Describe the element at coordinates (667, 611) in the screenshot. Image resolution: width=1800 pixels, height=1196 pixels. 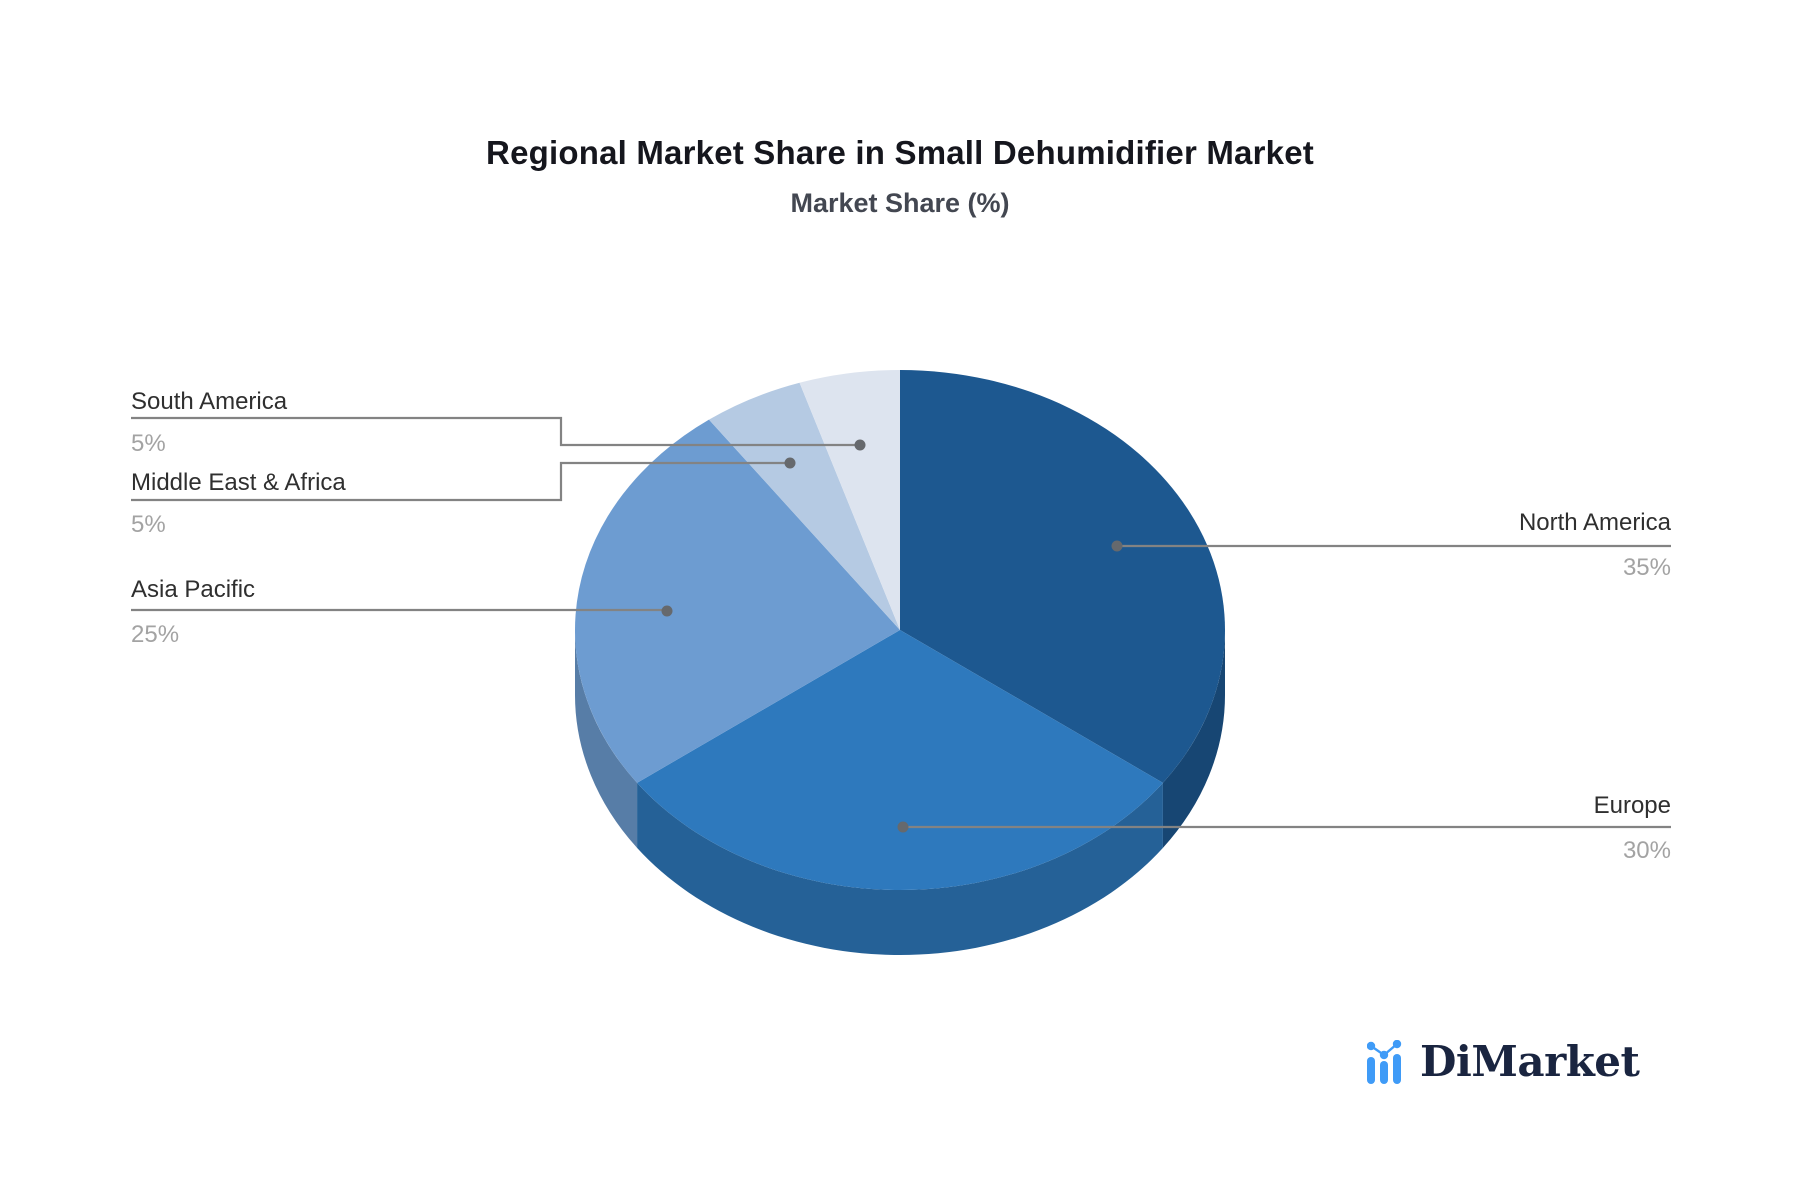
I see `leader-dot-asia-pacific` at that location.